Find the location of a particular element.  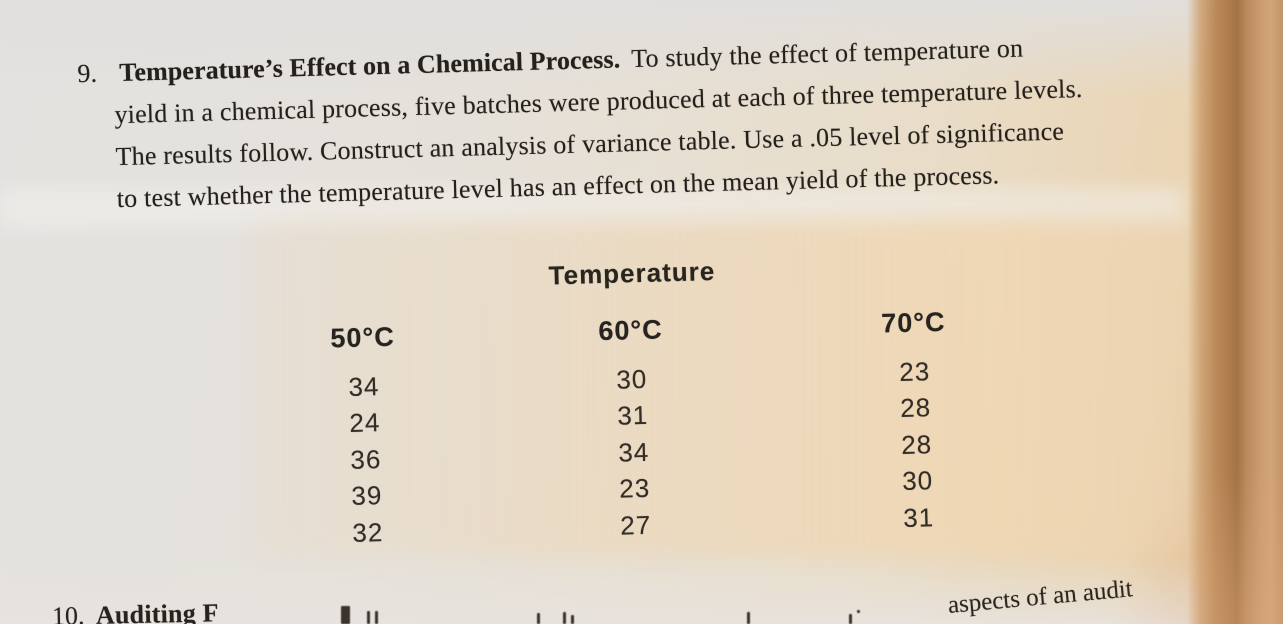

table-cell: 32 is located at coordinates (367, 532).